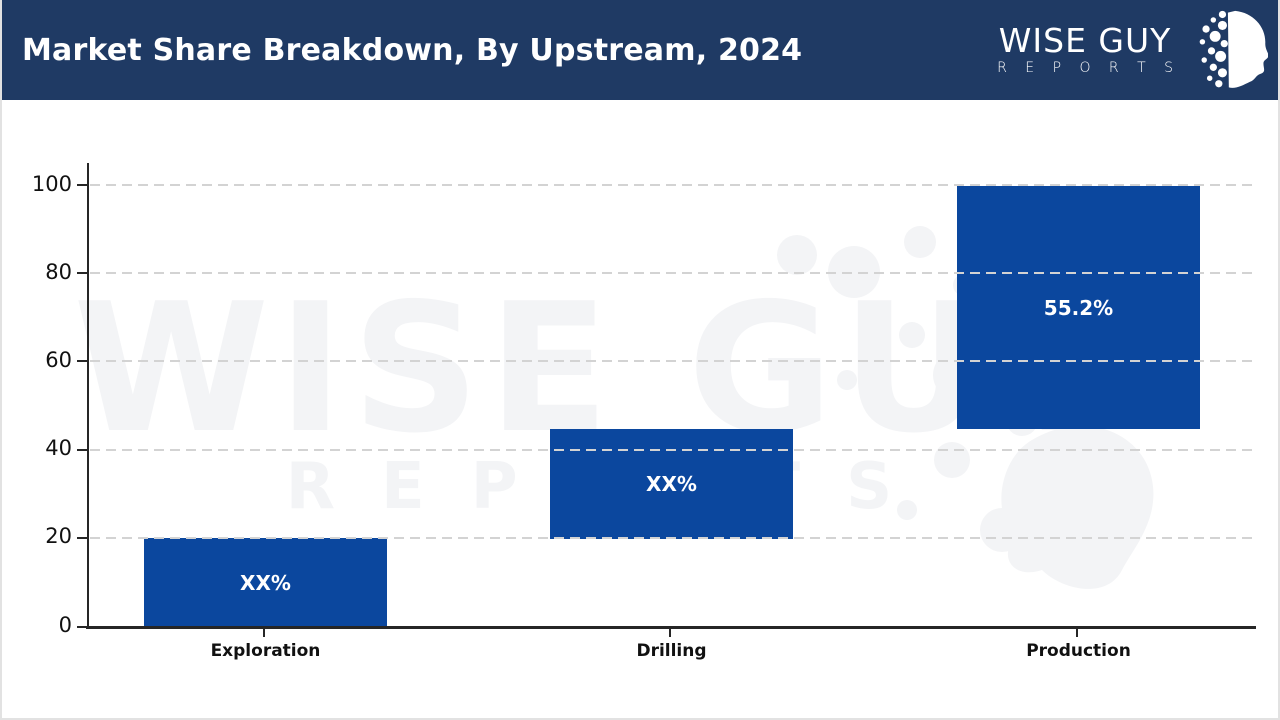 This screenshot has height=720, width=1280. I want to click on bar-production: 55.2%, so click(1078, 307).